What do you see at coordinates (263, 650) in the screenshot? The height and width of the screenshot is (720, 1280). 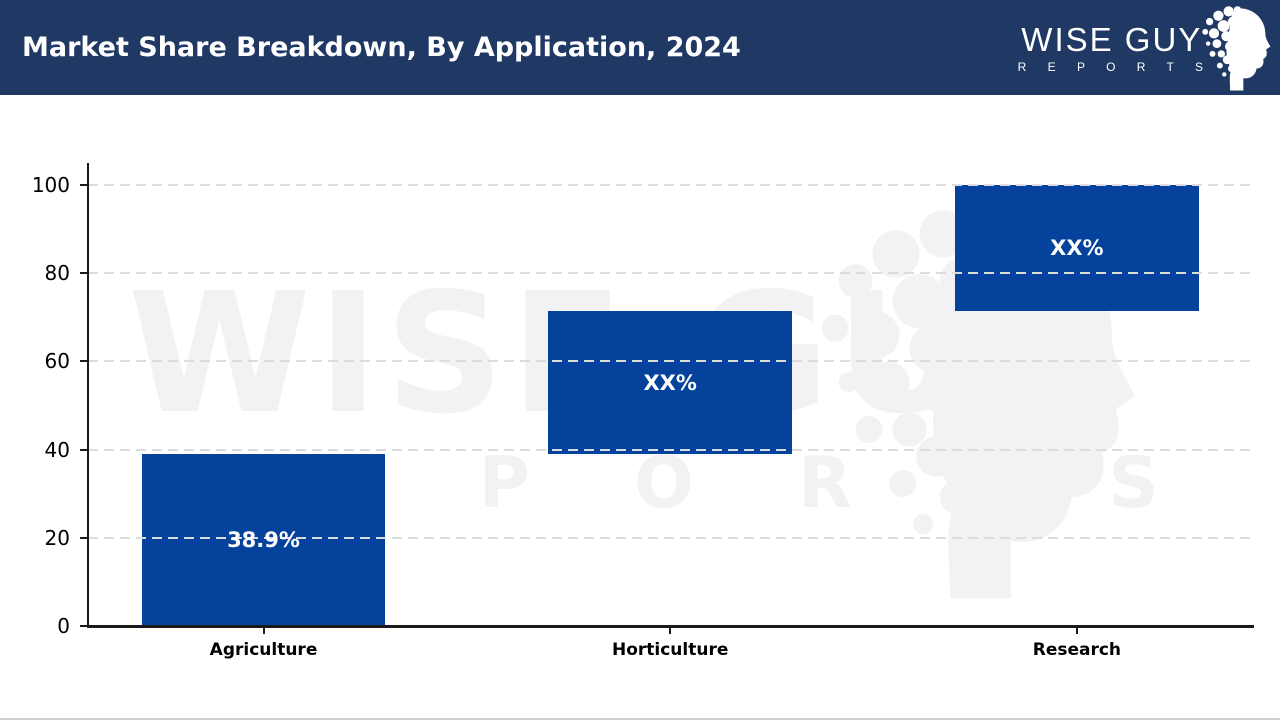 I see `x-axis-label-agriculture: Agriculture` at bounding box center [263, 650].